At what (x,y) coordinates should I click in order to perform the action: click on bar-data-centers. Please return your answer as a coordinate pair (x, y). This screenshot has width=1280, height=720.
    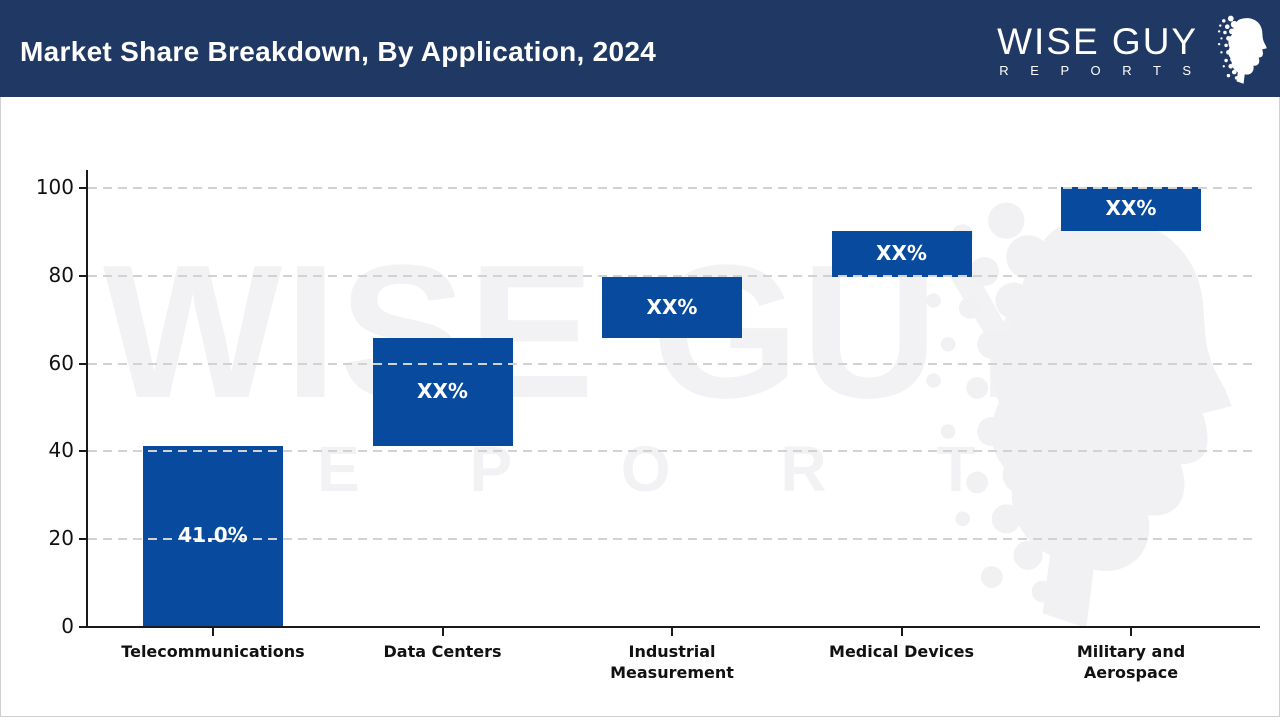
    Looking at the image, I should click on (442, 392).